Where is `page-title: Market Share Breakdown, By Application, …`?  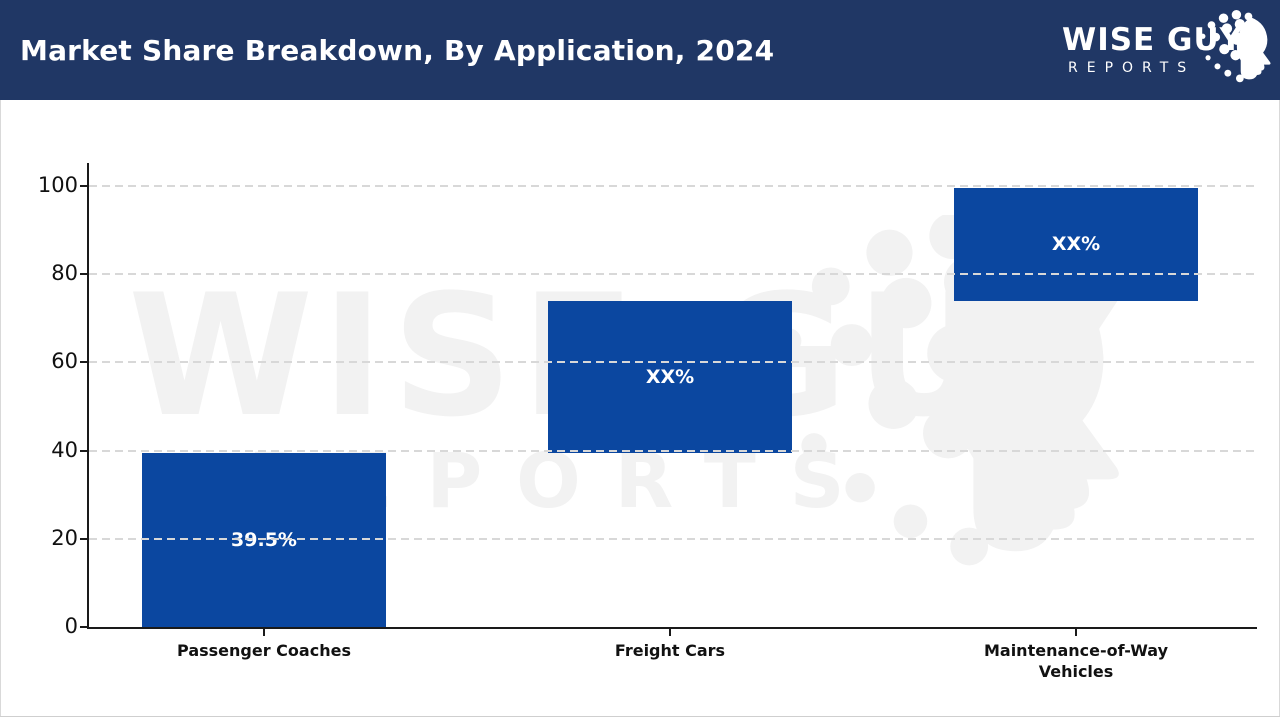
page-title: Market Share Breakdown, By Application, … is located at coordinates (397, 50).